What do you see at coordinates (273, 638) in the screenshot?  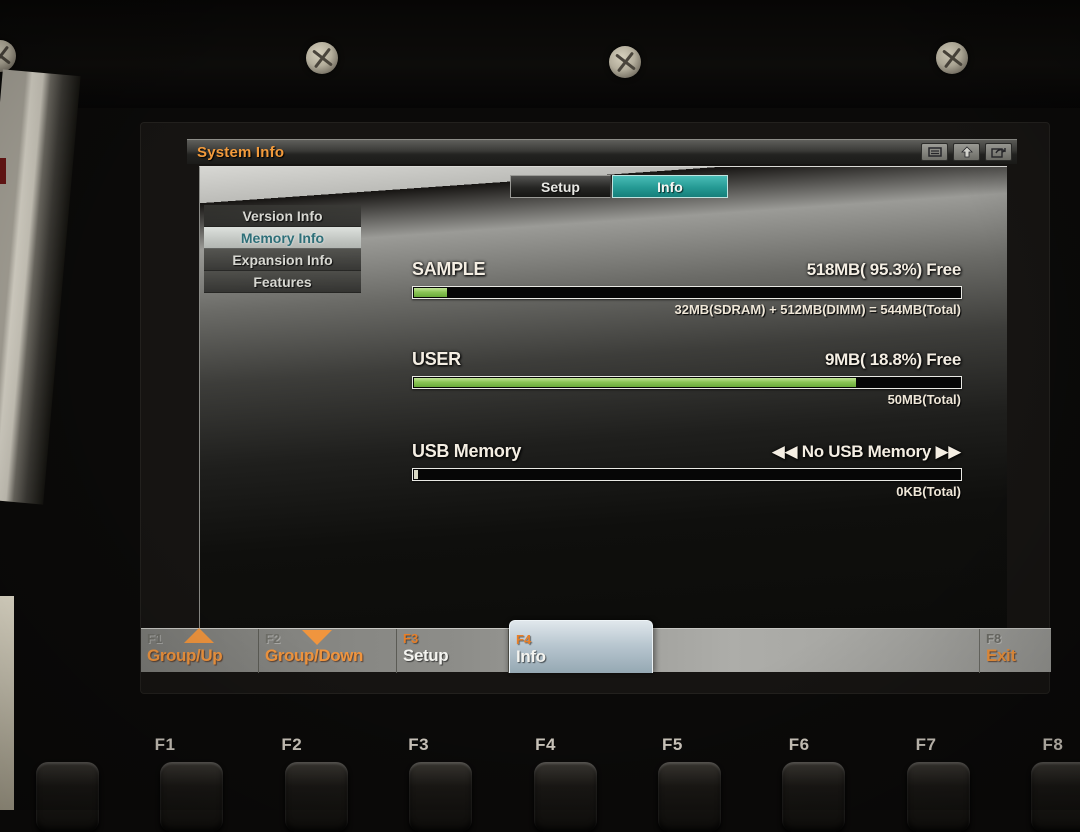 I see `f2-key-label: F2` at bounding box center [273, 638].